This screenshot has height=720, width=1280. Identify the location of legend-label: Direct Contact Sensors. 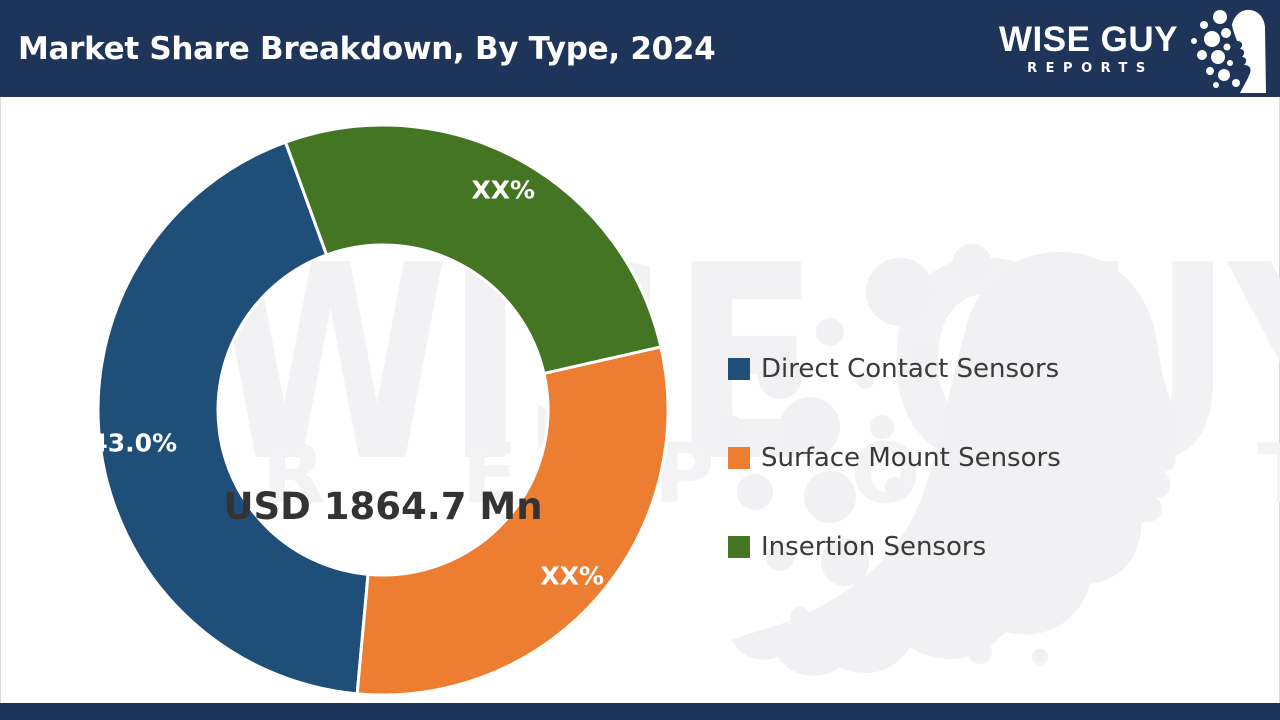
(910, 369).